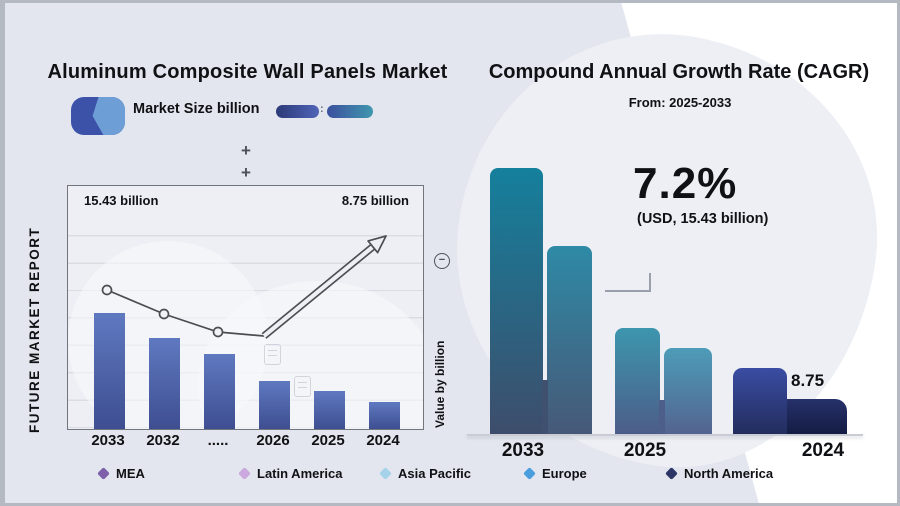  I want to click on right-chart-baseline, so click(665, 435).